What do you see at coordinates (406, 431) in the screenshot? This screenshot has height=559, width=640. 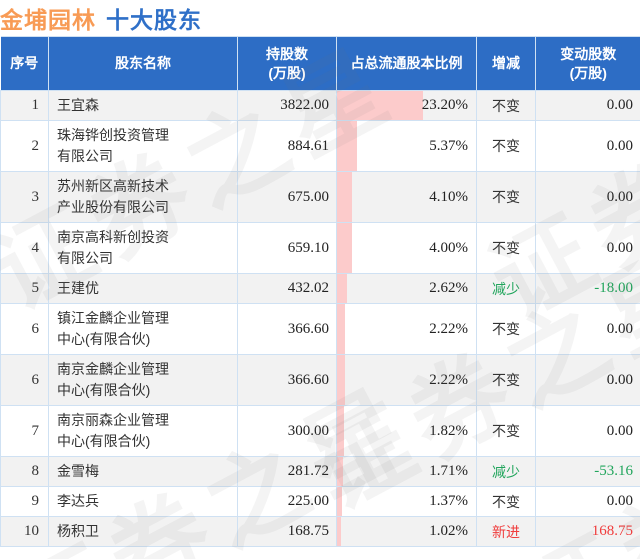 I see `pct-of-float-cell: 1.82%` at bounding box center [406, 431].